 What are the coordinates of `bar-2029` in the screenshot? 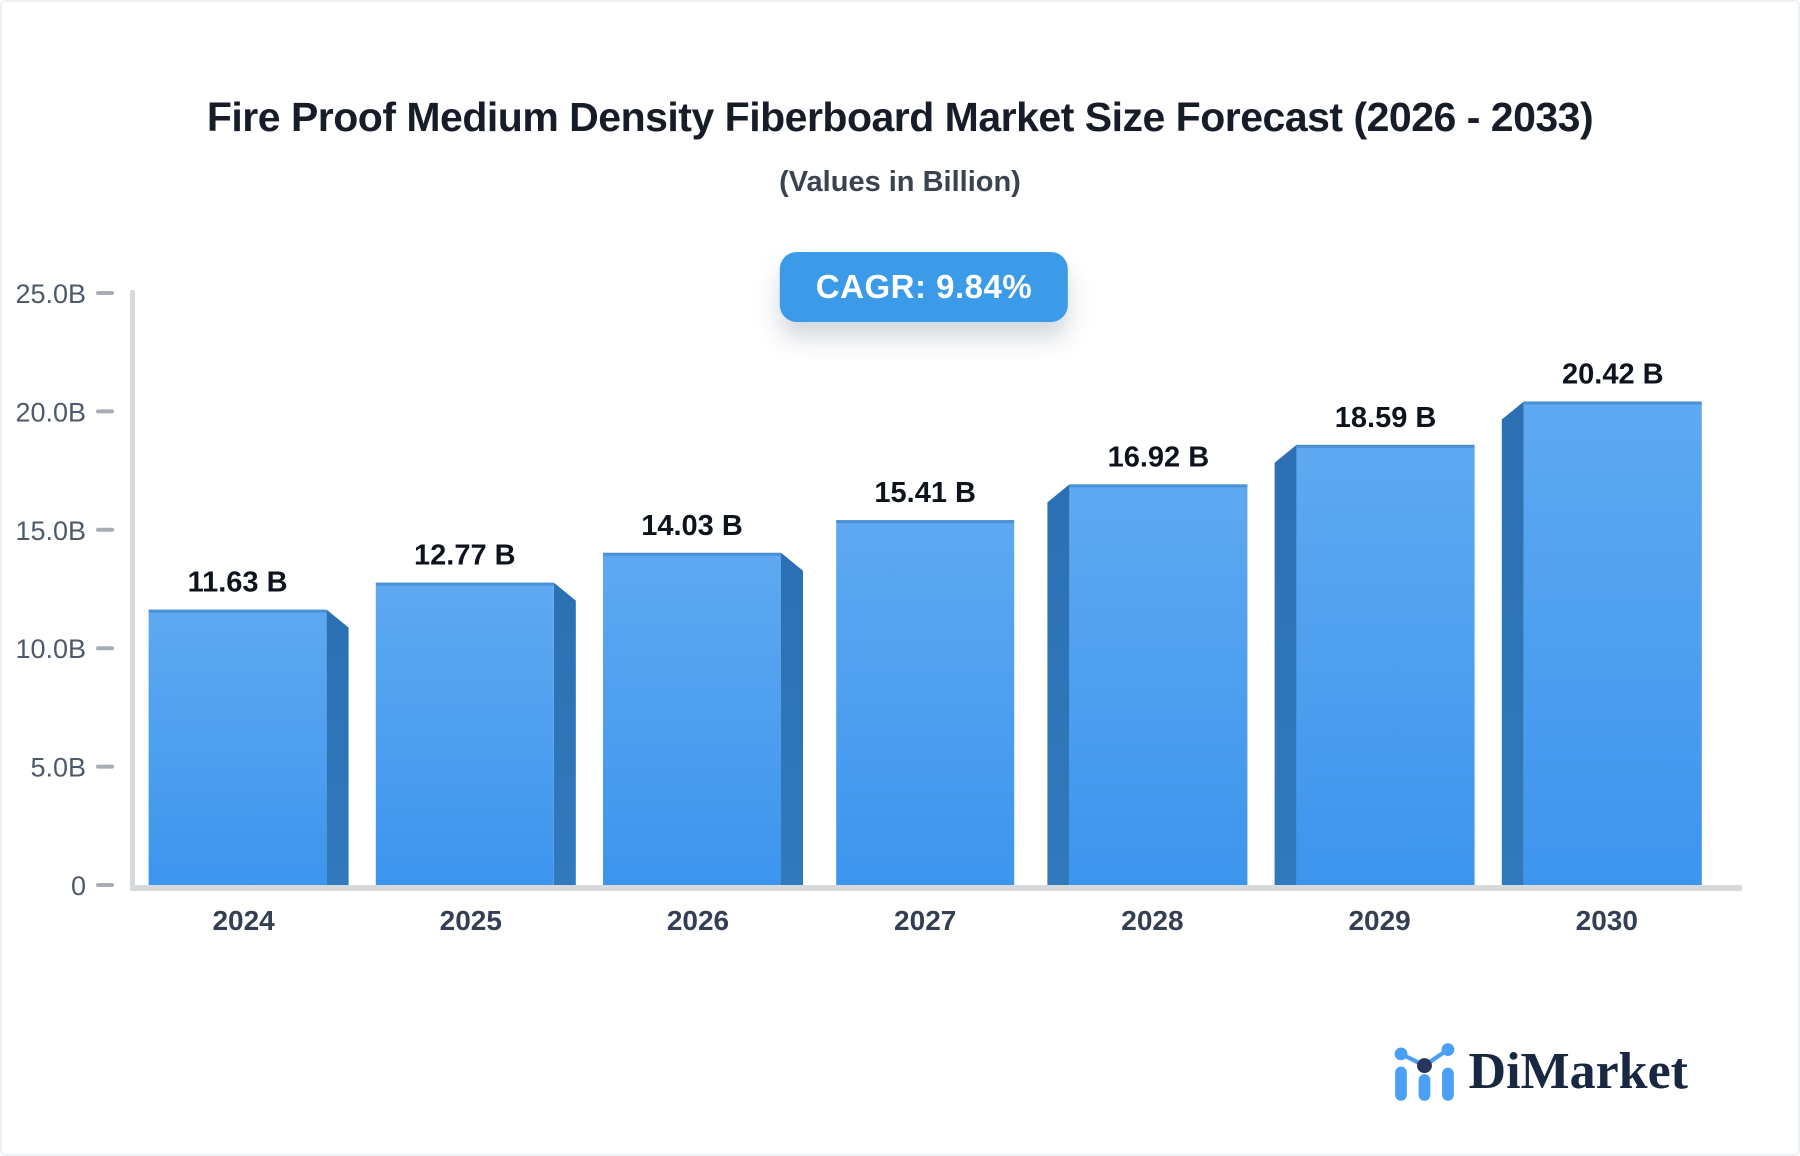 It's located at (1385, 664).